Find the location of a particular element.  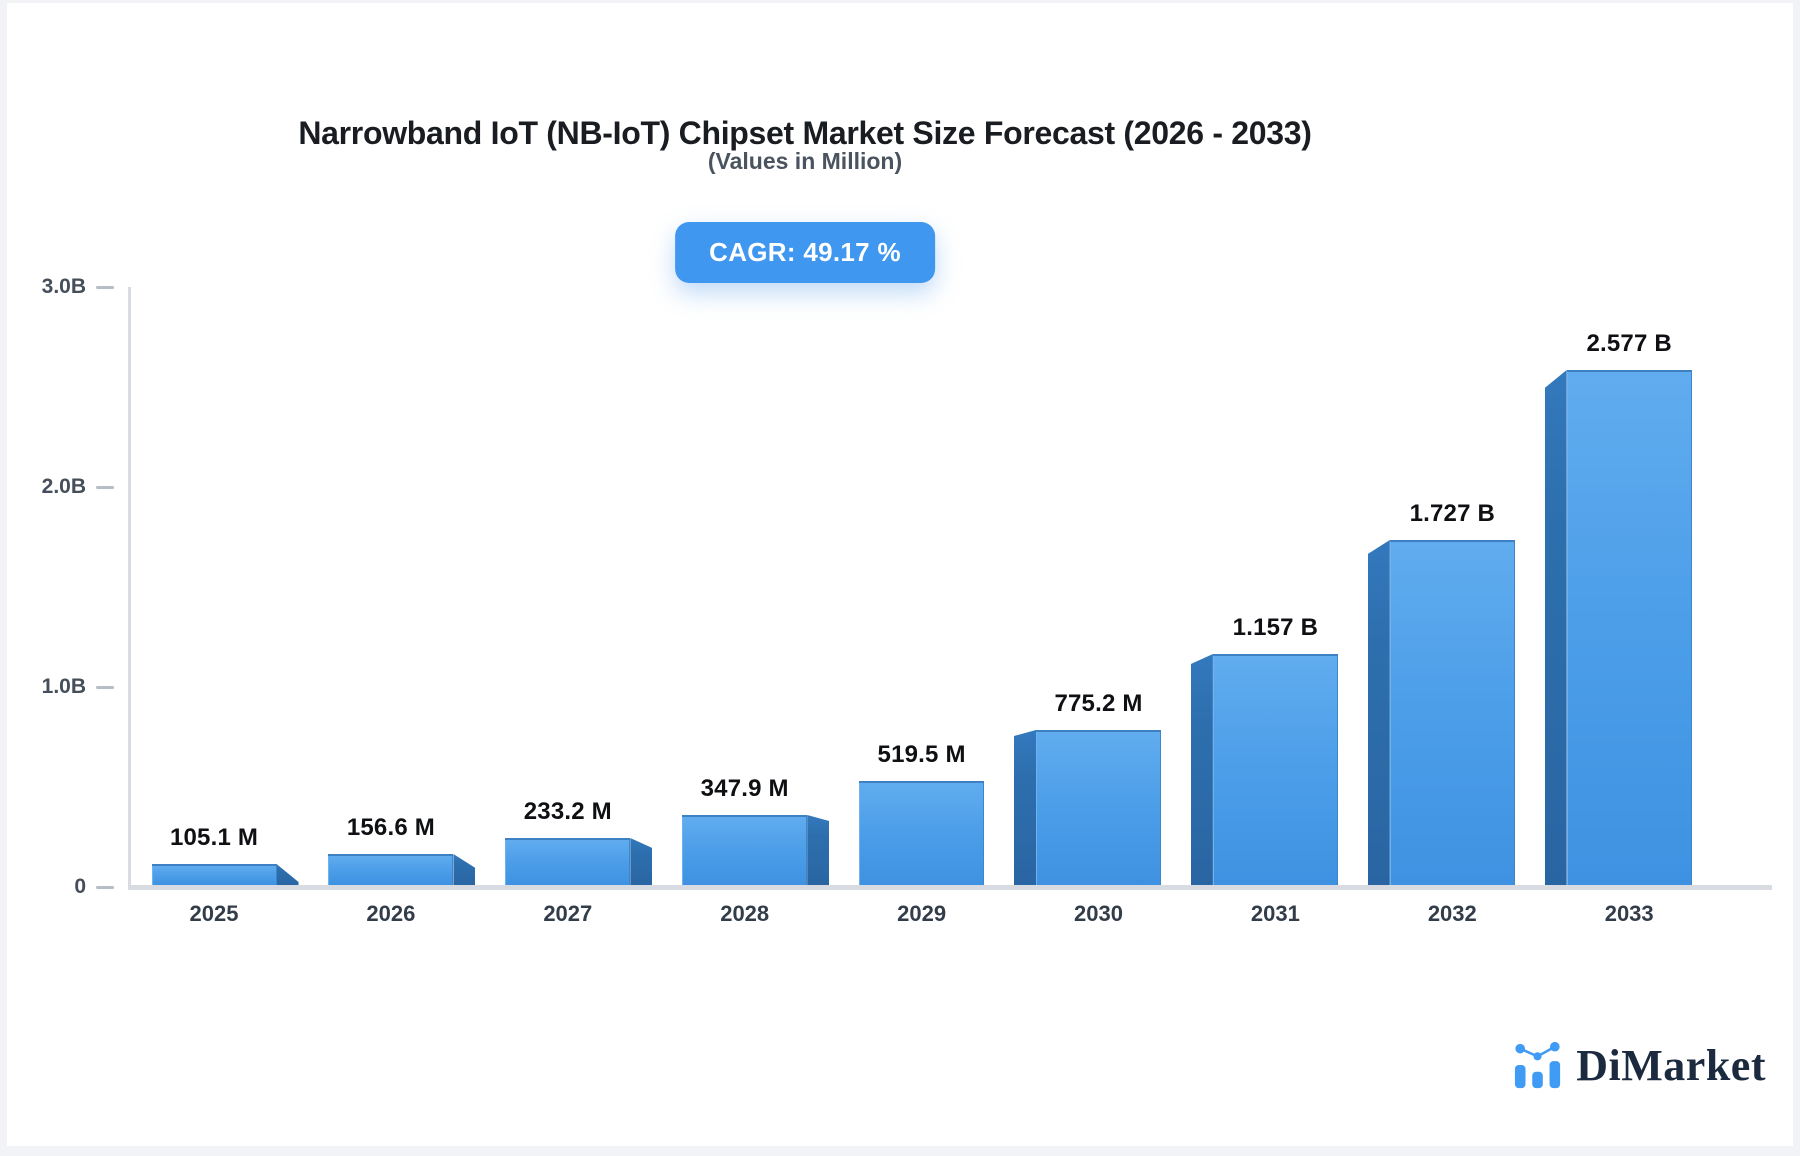

x-axis-label-2031: 2031 is located at coordinates (1275, 913).